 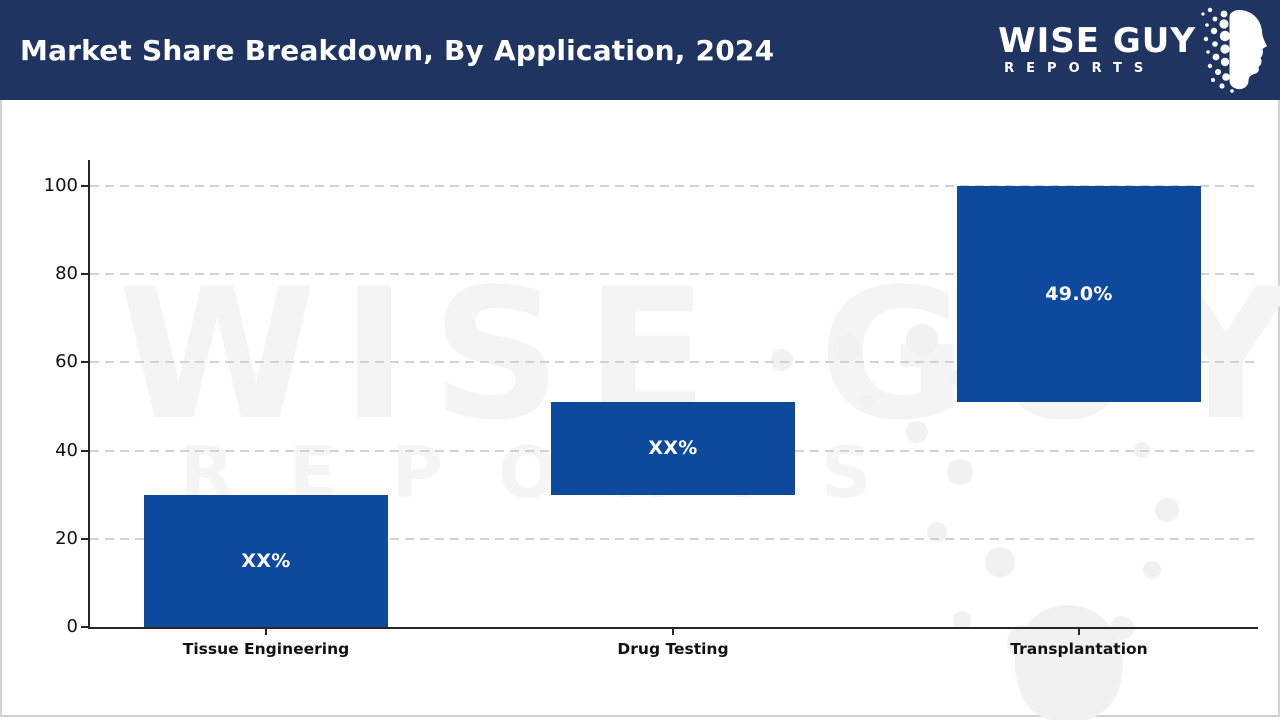 I want to click on logo-text: WISE GUY REPORTS, so click(x=1097, y=48).